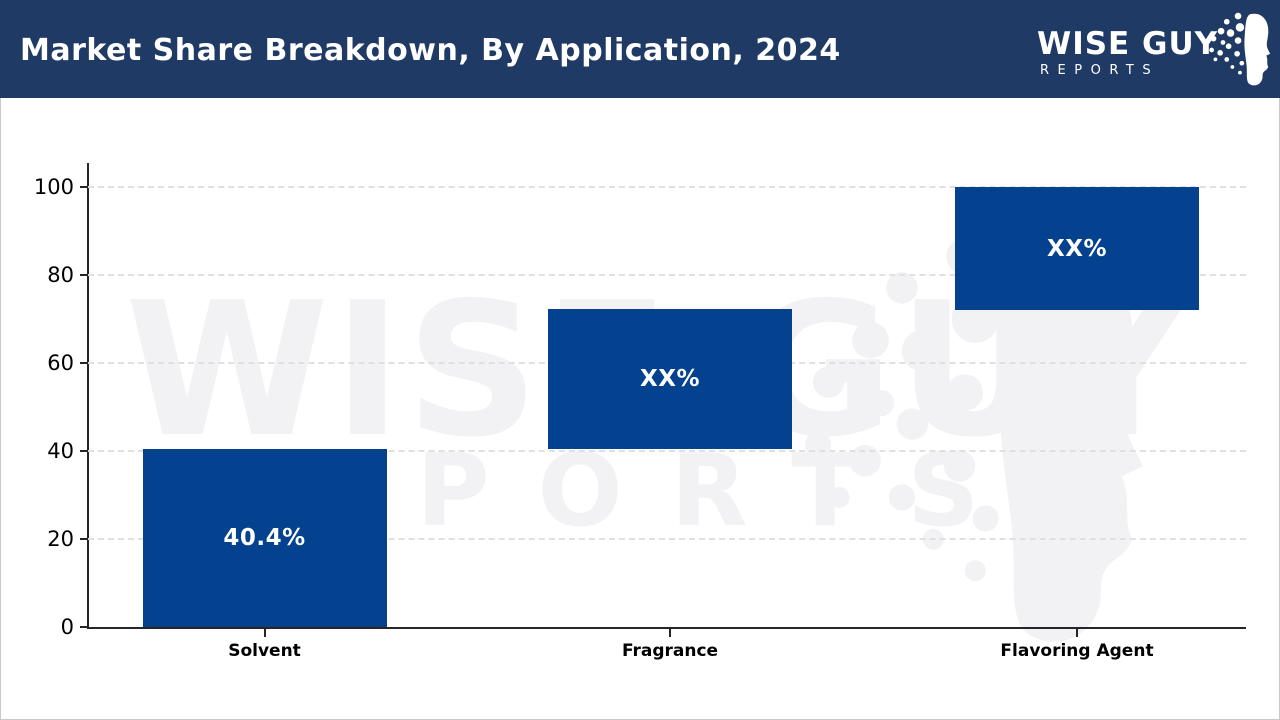 This screenshot has height=720, width=1280. I want to click on logo-head-icon, so click(1240, 49).